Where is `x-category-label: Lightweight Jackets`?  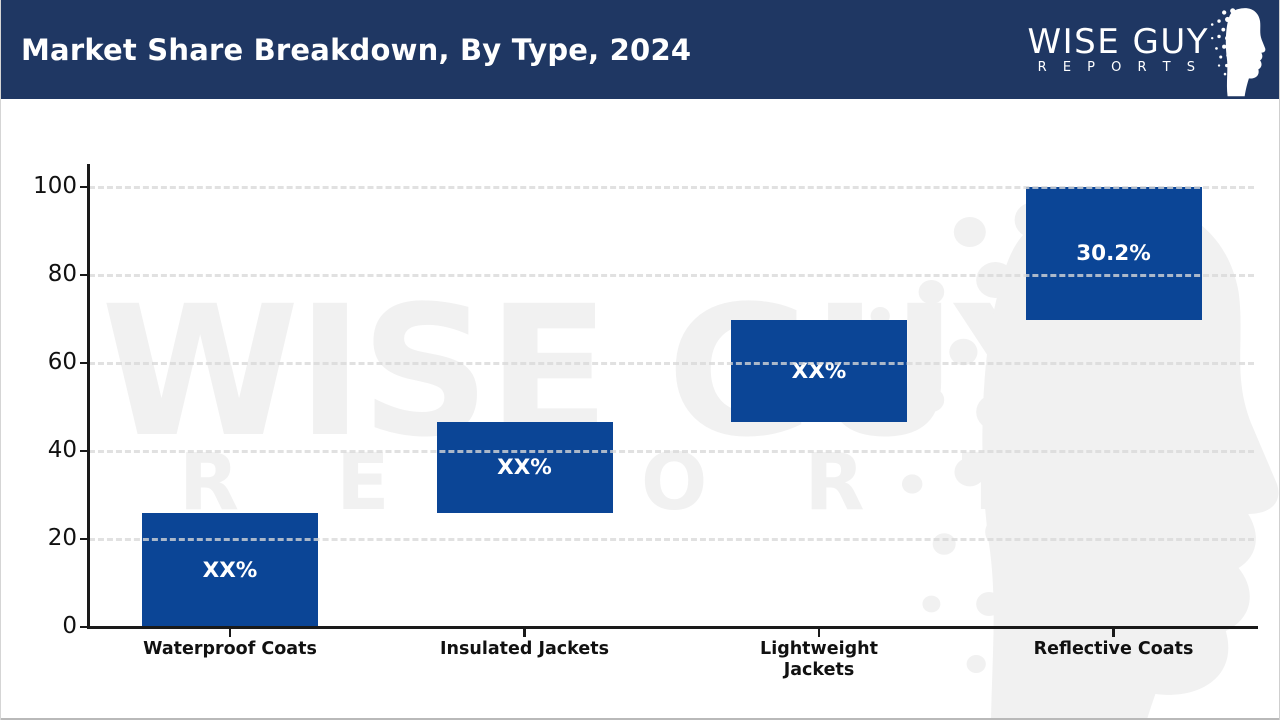 x-category-label: Lightweight Jackets is located at coordinates (819, 659).